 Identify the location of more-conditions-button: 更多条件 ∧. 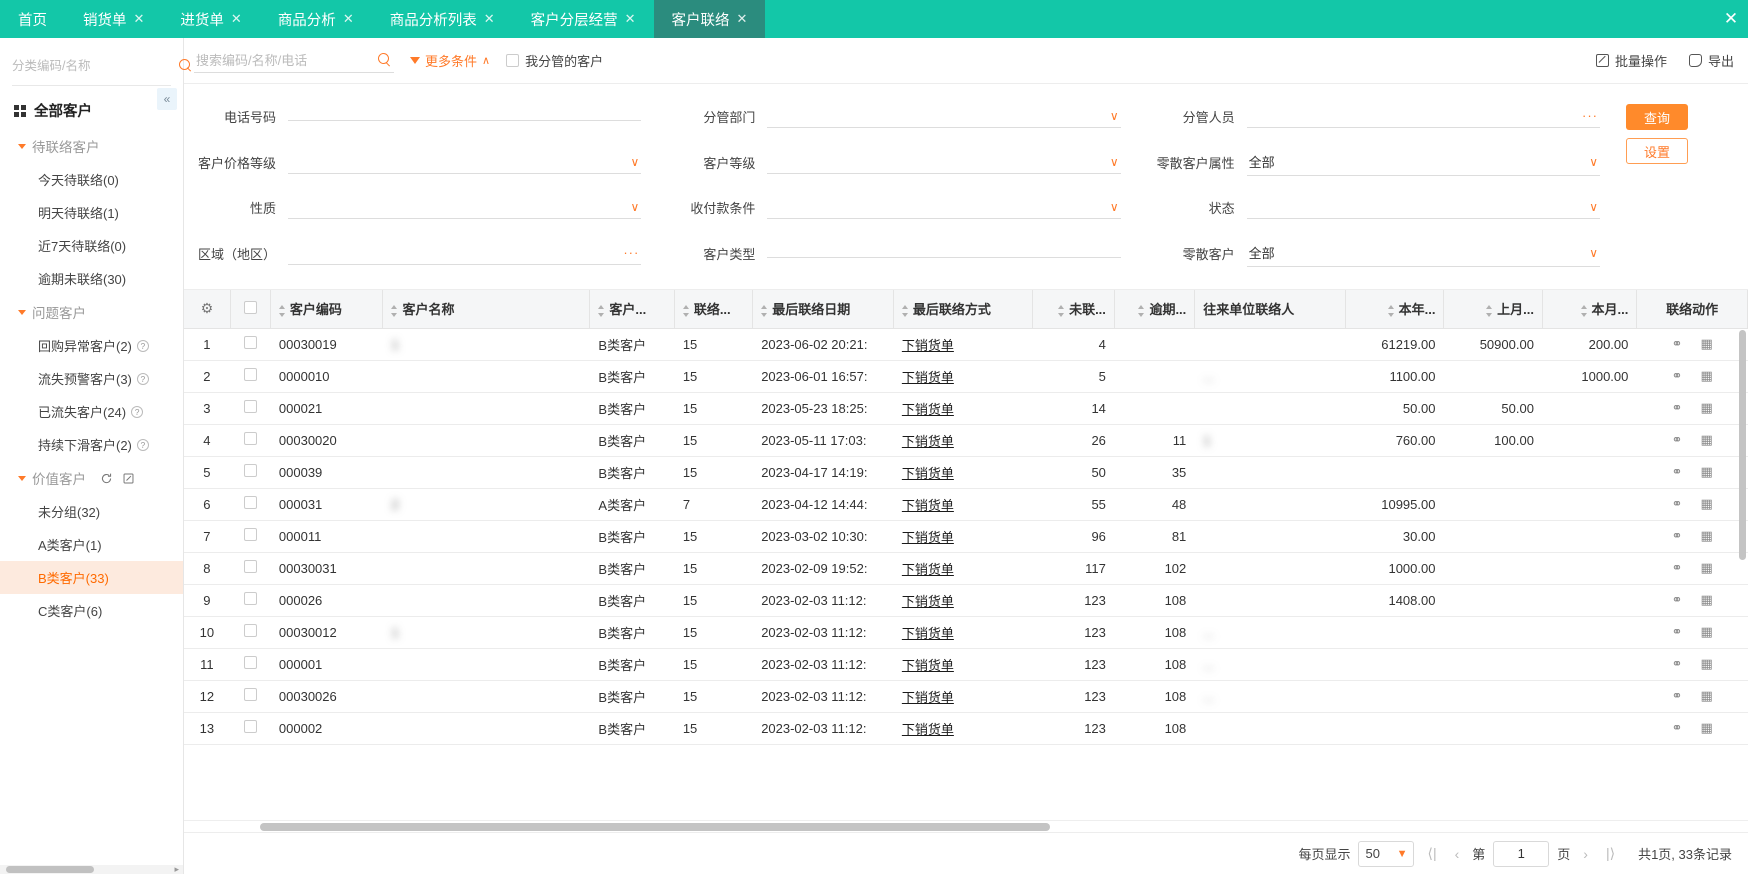
(450, 60).